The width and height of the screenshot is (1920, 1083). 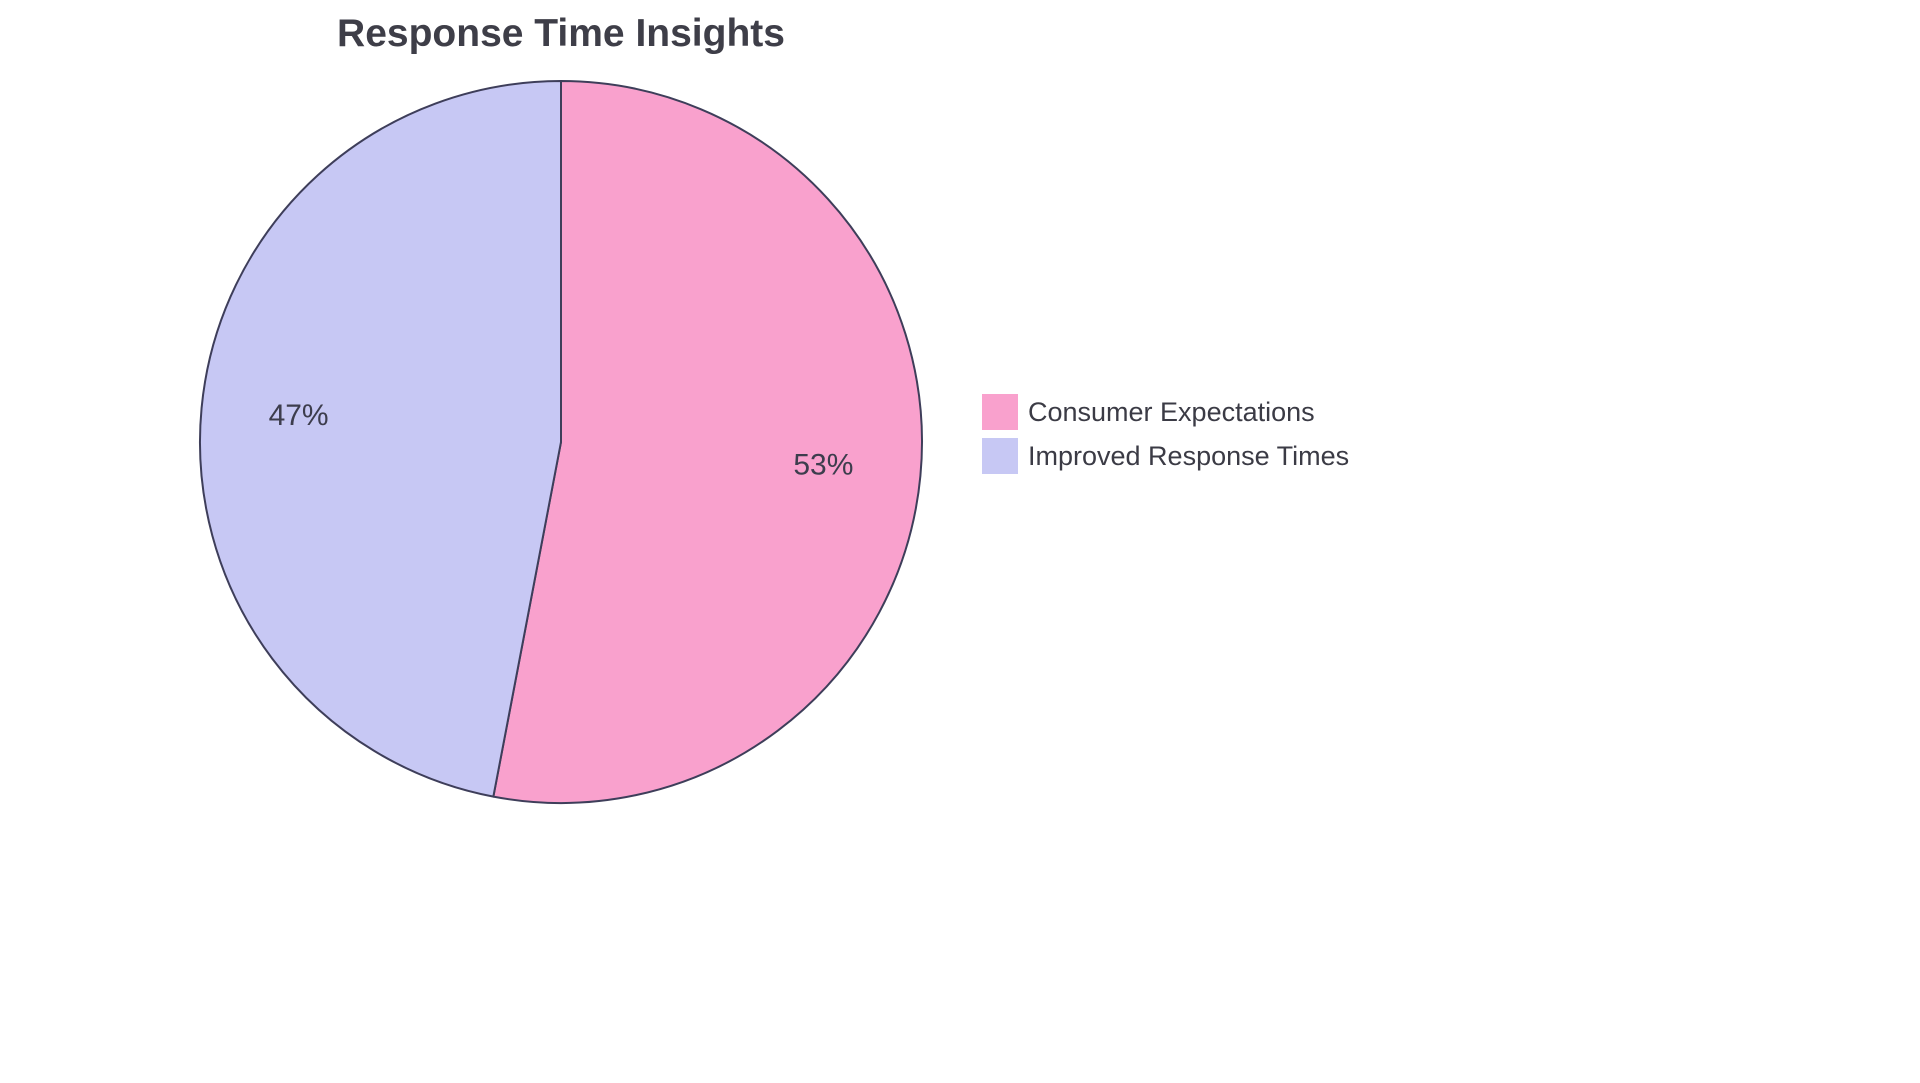 What do you see at coordinates (1171, 411) in the screenshot?
I see `legend-label: Consumer Expectations` at bounding box center [1171, 411].